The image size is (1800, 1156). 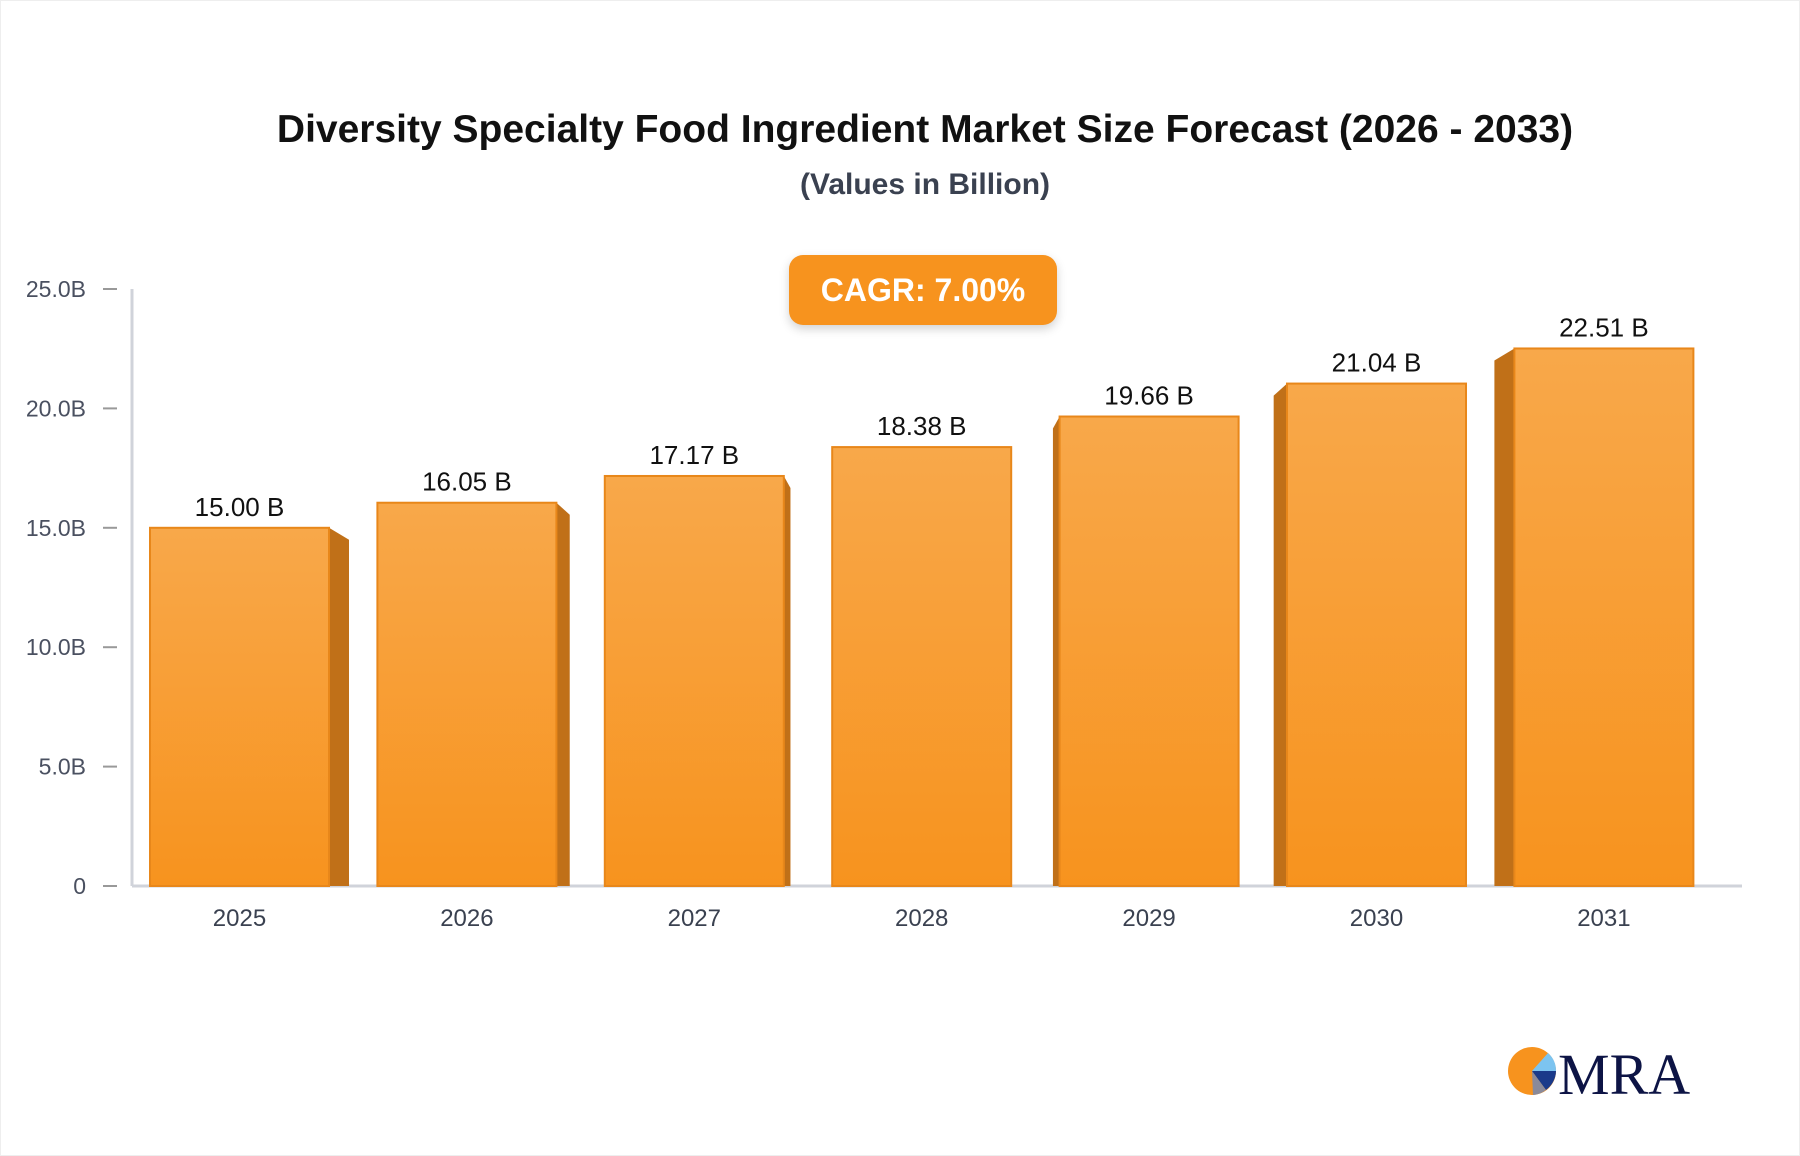 What do you see at coordinates (1148, 918) in the screenshot?
I see `x-tick-label: 2029` at bounding box center [1148, 918].